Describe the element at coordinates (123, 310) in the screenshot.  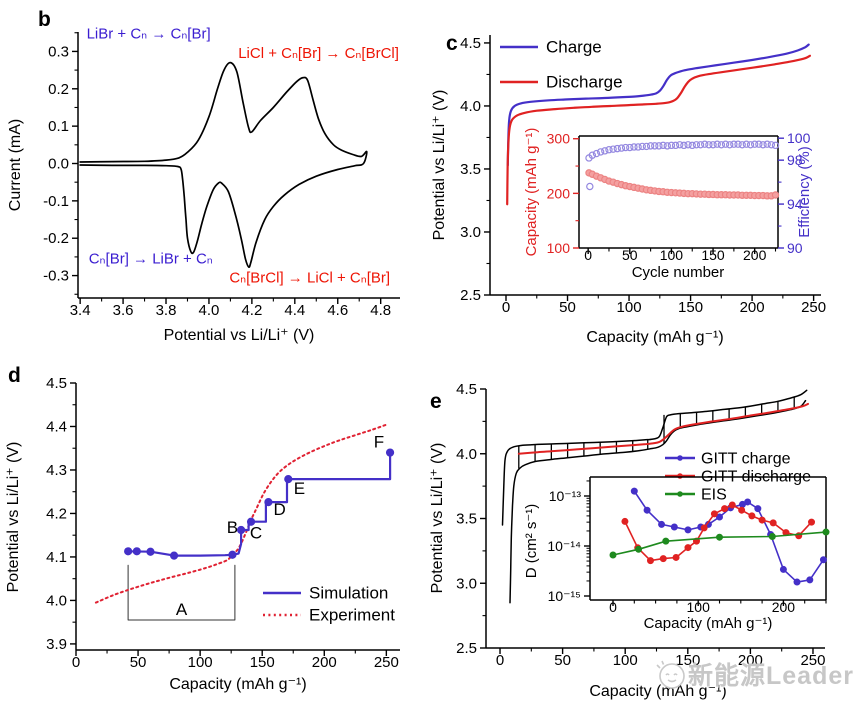
I see `x-tick-label: 3.6` at that location.